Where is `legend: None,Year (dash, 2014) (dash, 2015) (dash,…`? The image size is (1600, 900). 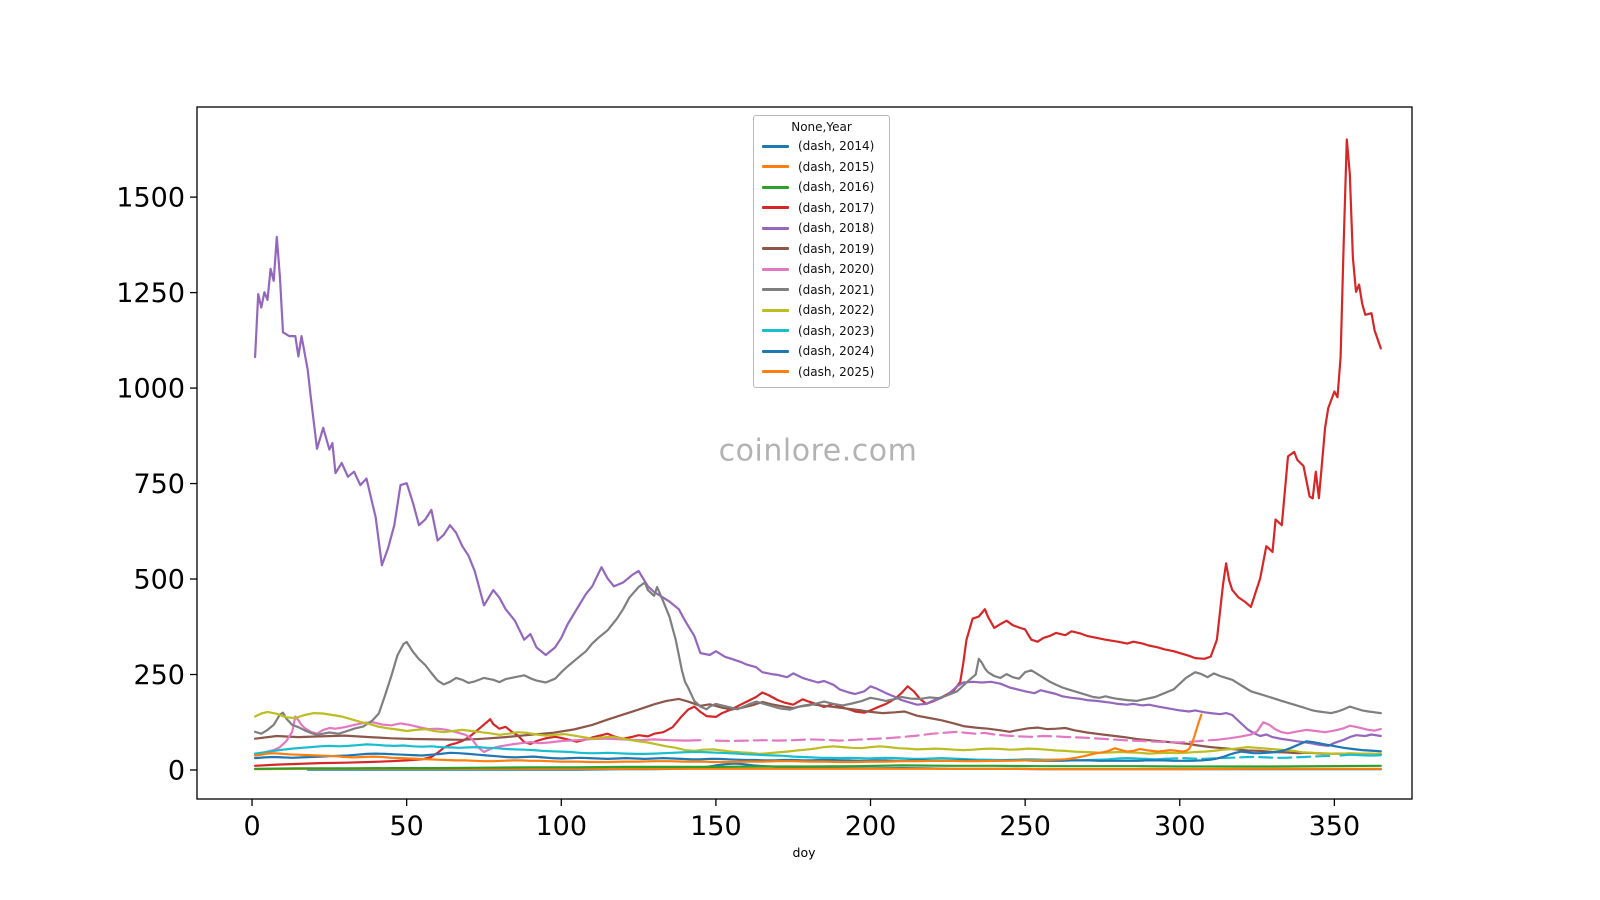 legend: None,Year (dash, 2014) (dash, 2015) (dash,… is located at coordinates (821, 251).